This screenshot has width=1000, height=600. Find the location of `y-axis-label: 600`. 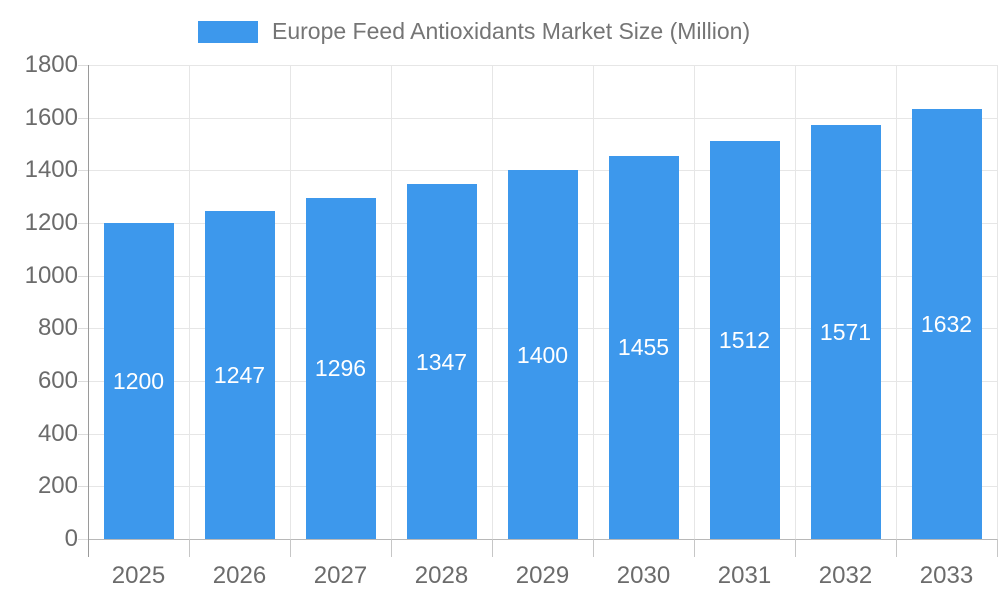

y-axis-label: 600 is located at coordinates (57, 380).